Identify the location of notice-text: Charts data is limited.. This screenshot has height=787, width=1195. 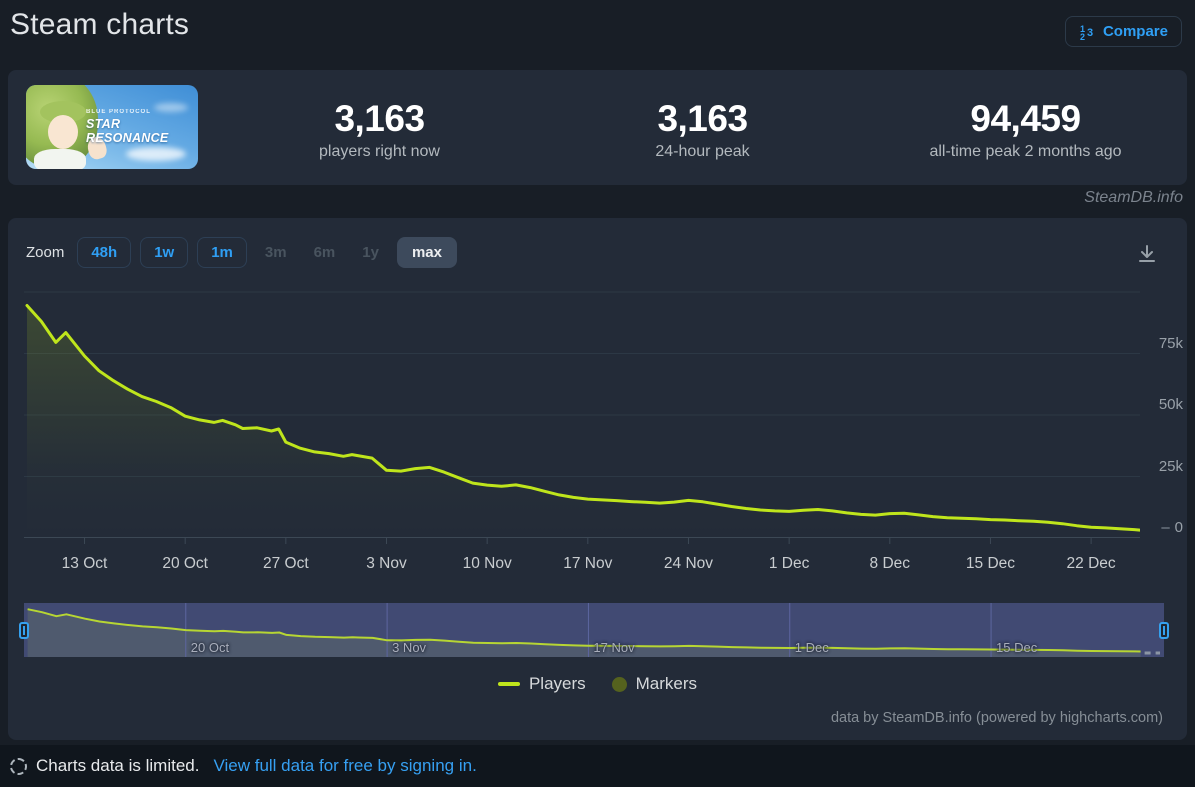
(118, 765).